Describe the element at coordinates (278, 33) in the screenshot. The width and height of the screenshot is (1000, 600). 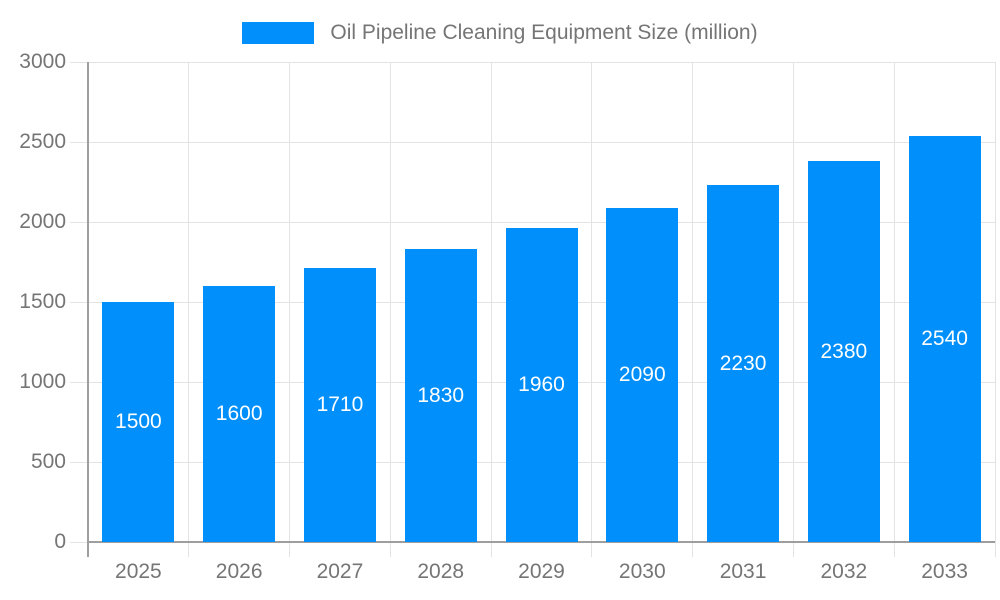
I see `legend-swatch` at that location.